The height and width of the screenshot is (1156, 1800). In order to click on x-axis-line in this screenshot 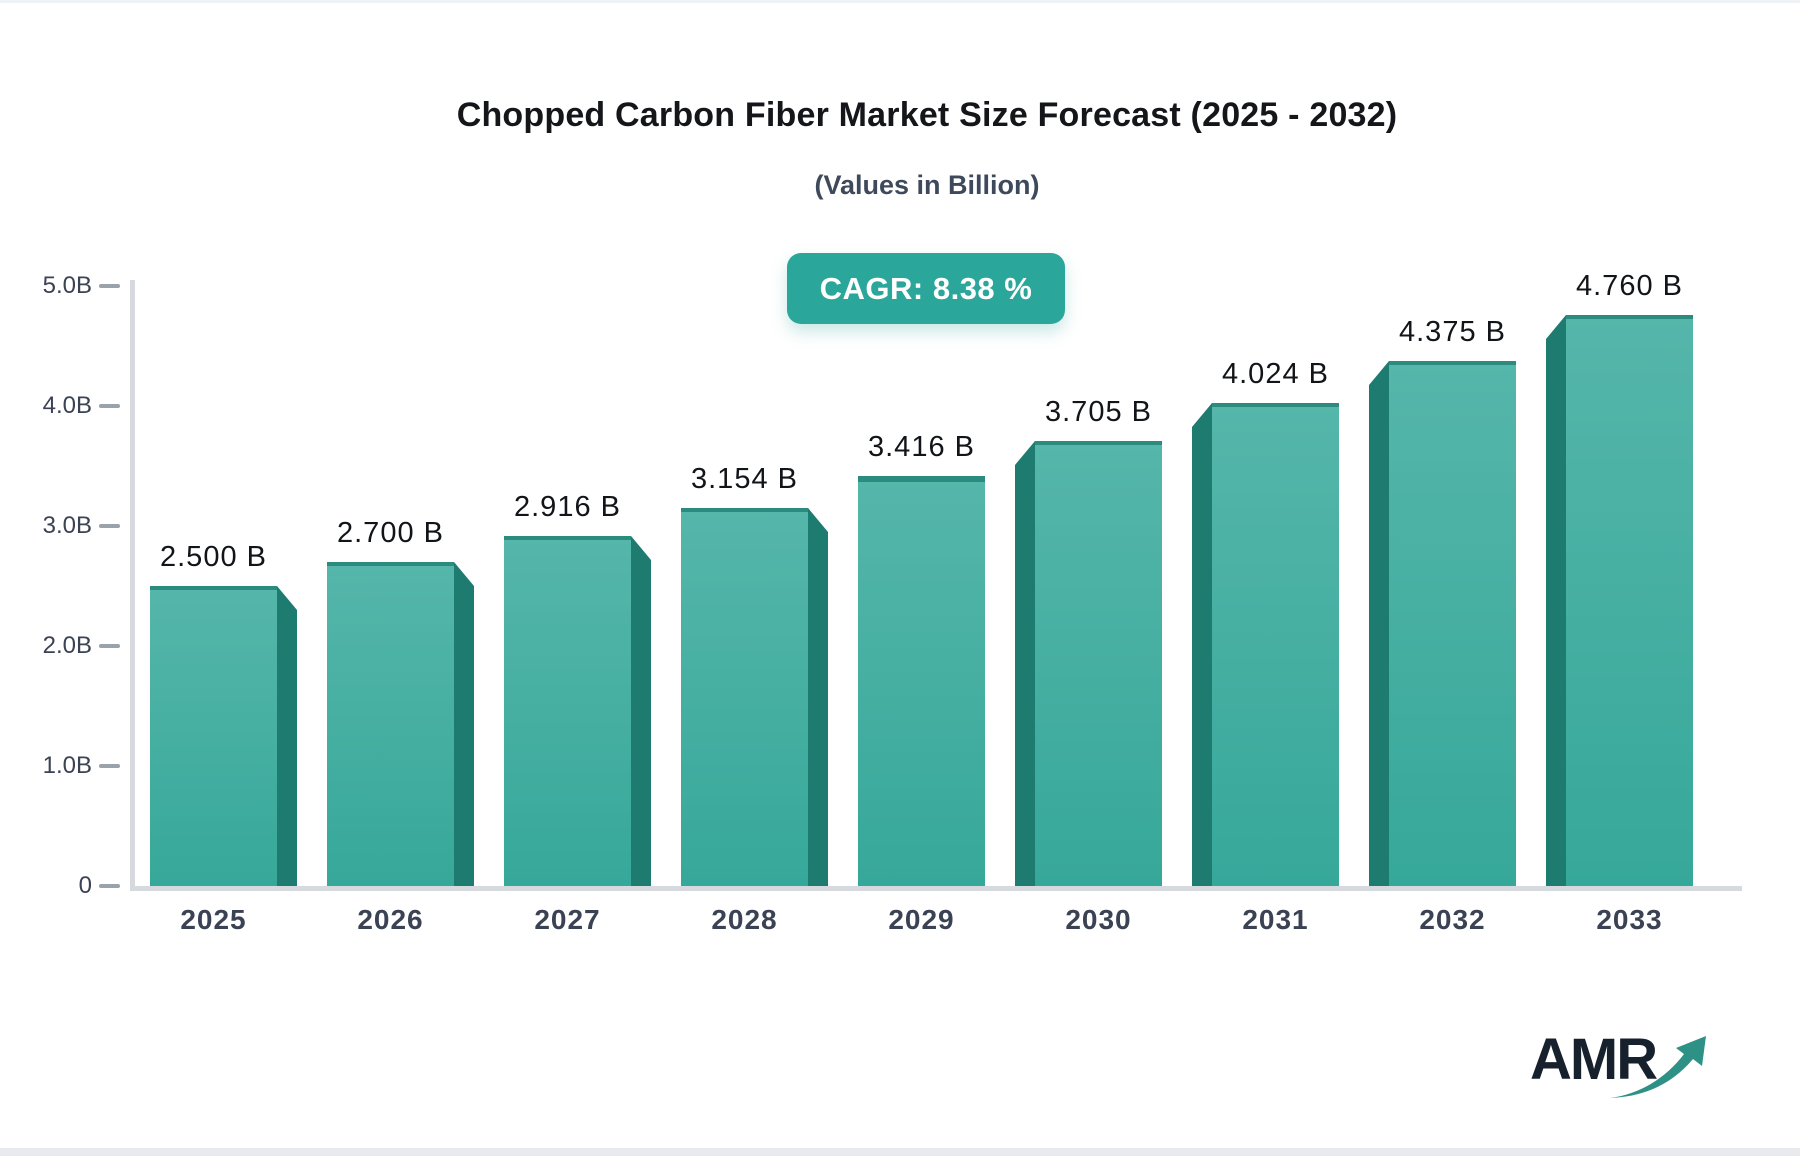, I will do `click(936, 888)`.